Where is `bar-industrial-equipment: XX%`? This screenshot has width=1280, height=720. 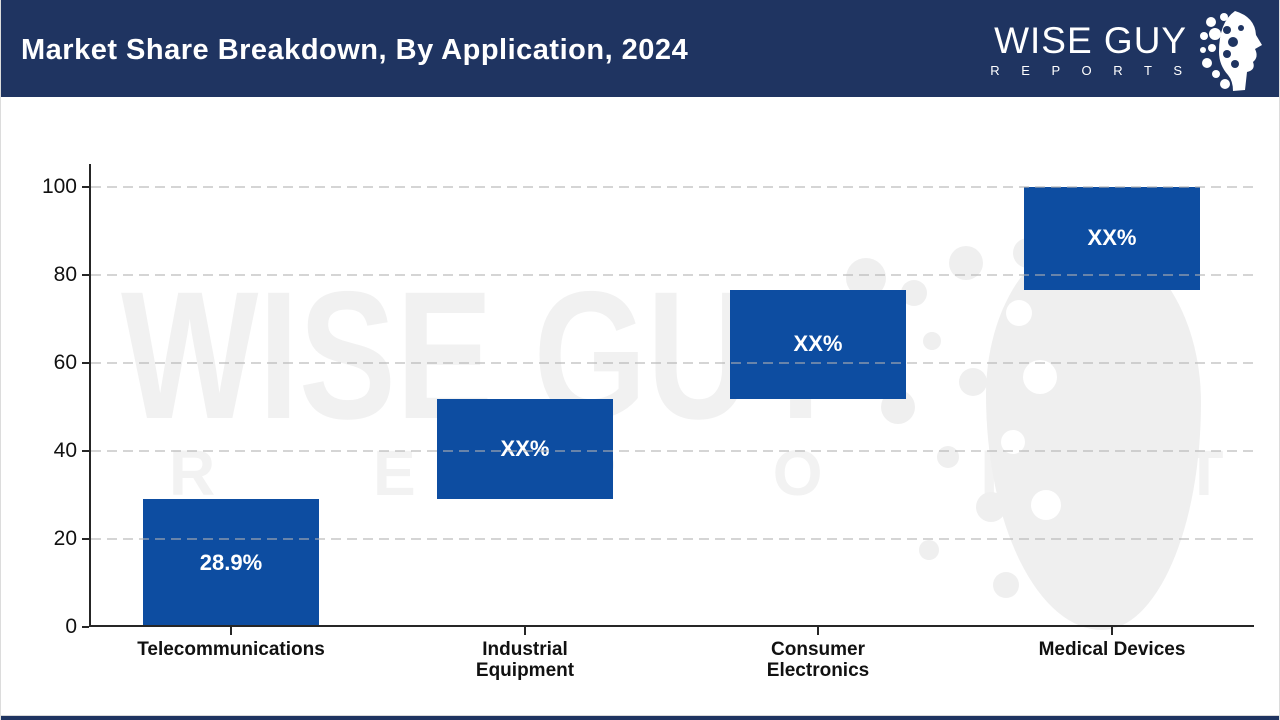 bar-industrial-equipment: XX% is located at coordinates (525, 449).